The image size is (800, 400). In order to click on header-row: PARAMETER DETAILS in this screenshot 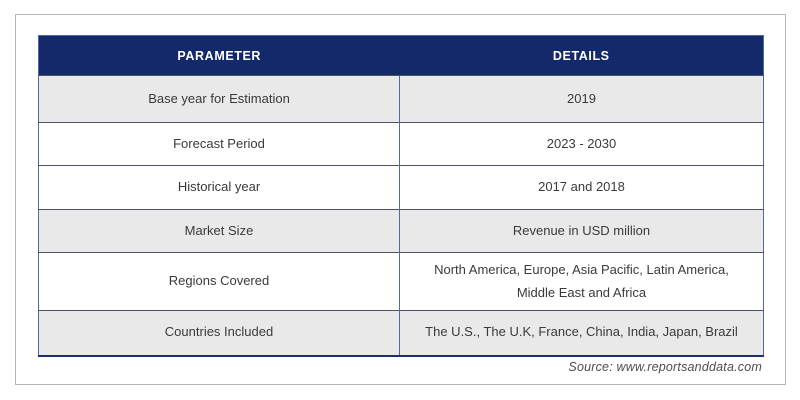, I will do `click(401, 55)`.